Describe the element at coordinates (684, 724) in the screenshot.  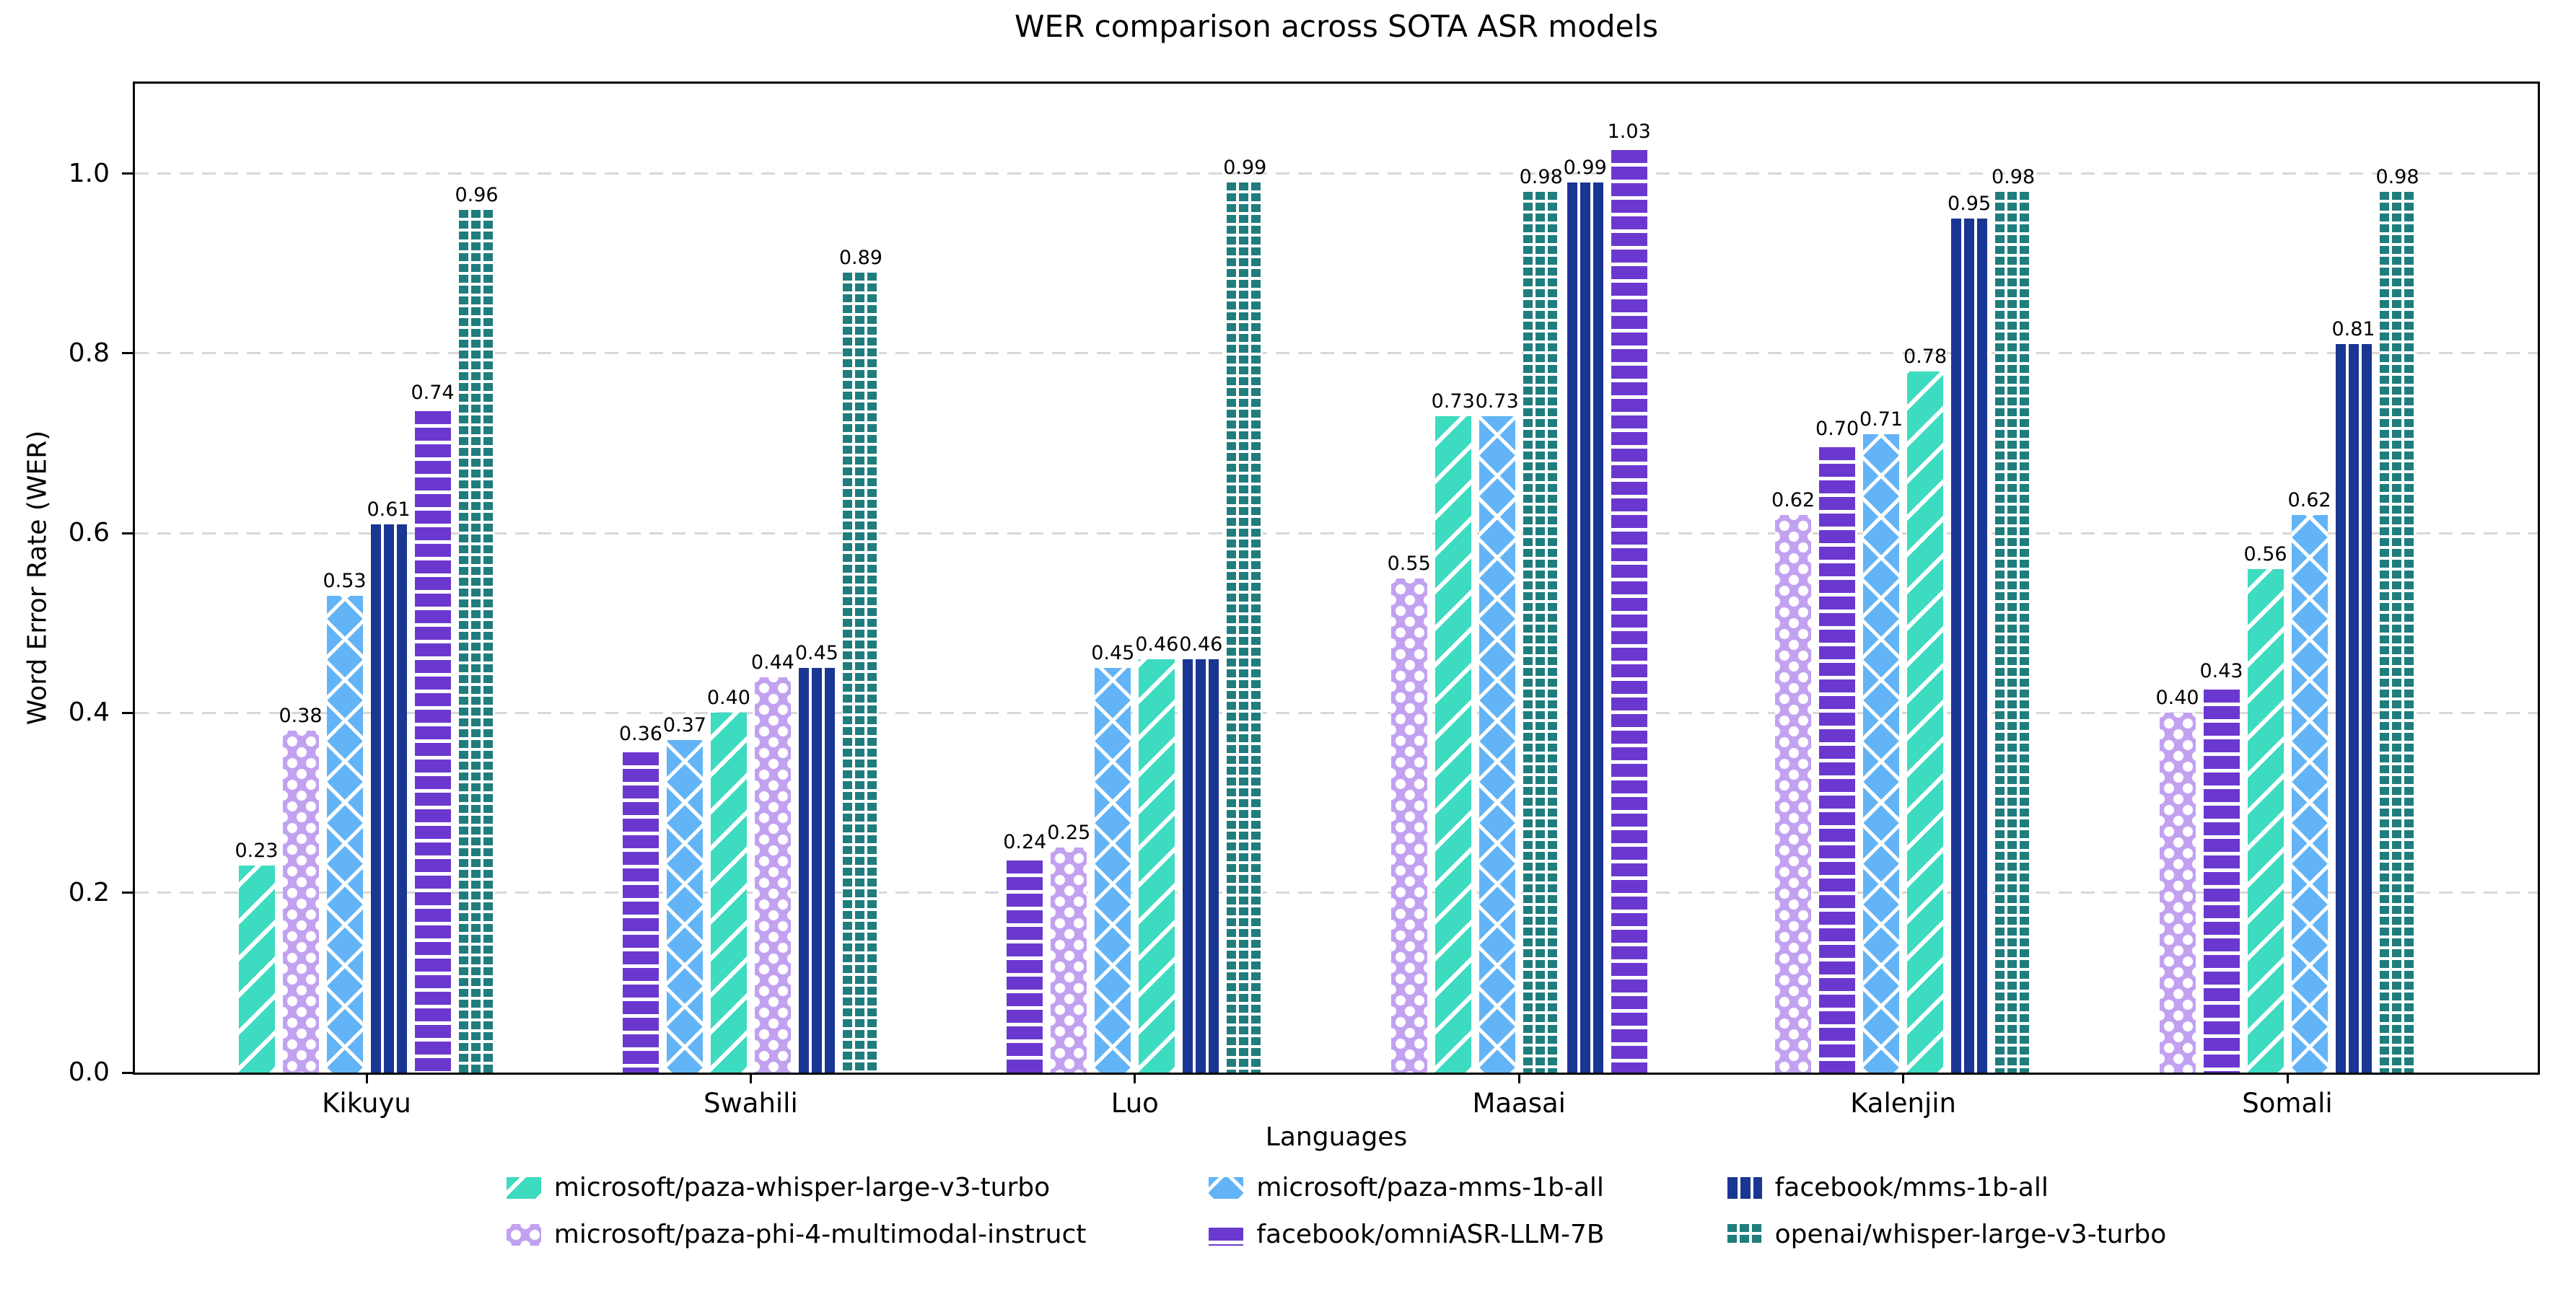
I see `bar-value-label: 0.37` at that location.